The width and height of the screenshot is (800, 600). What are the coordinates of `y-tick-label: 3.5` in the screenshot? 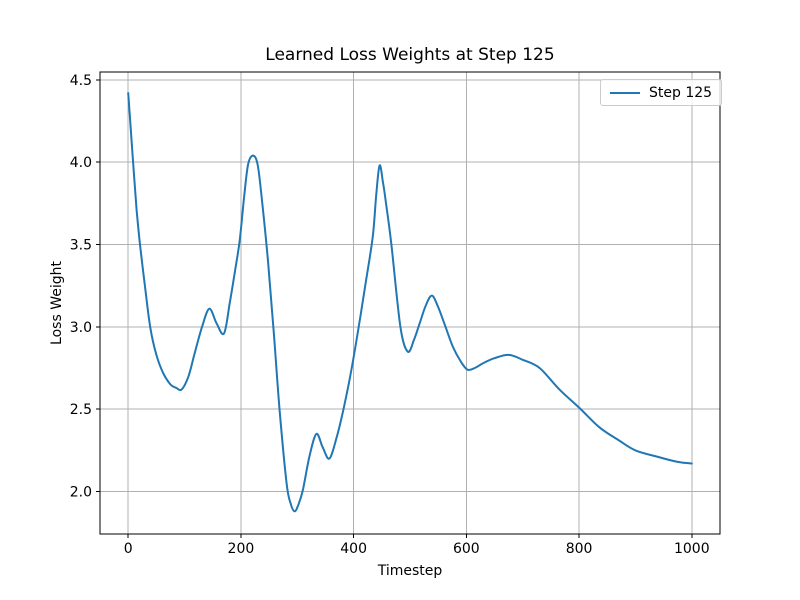 It's located at (81, 246).